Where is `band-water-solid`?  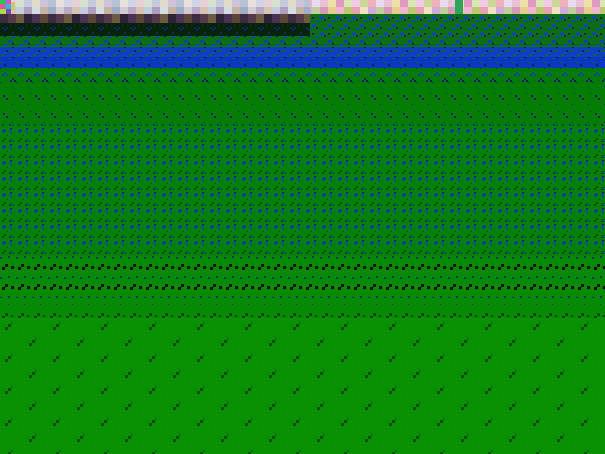 band-water-solid is located at coordinates (302, 62).